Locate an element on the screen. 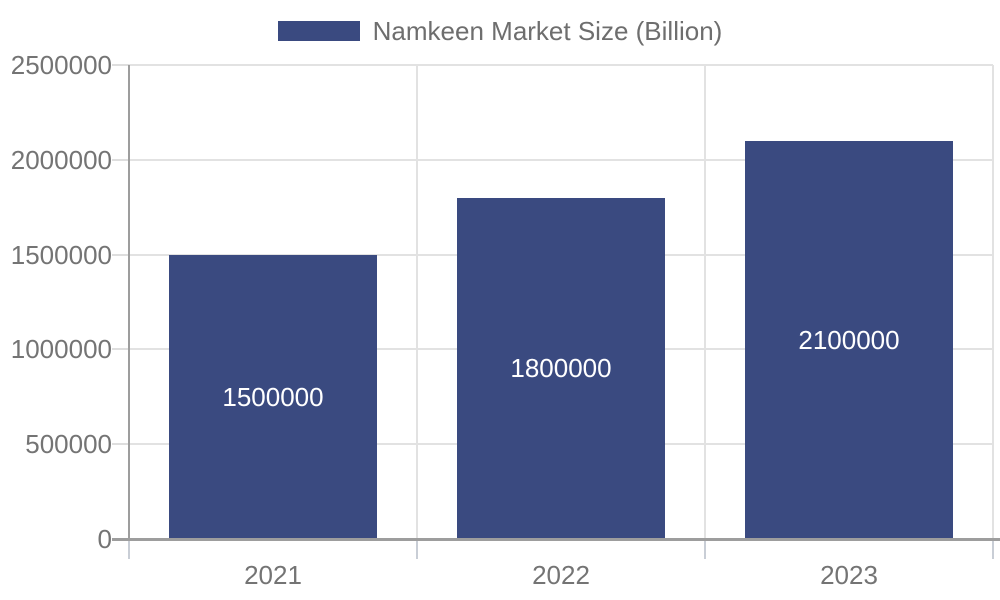 The image size is (1000, 600). bar-2022: 1800000 is located at coordinates (561, 368).